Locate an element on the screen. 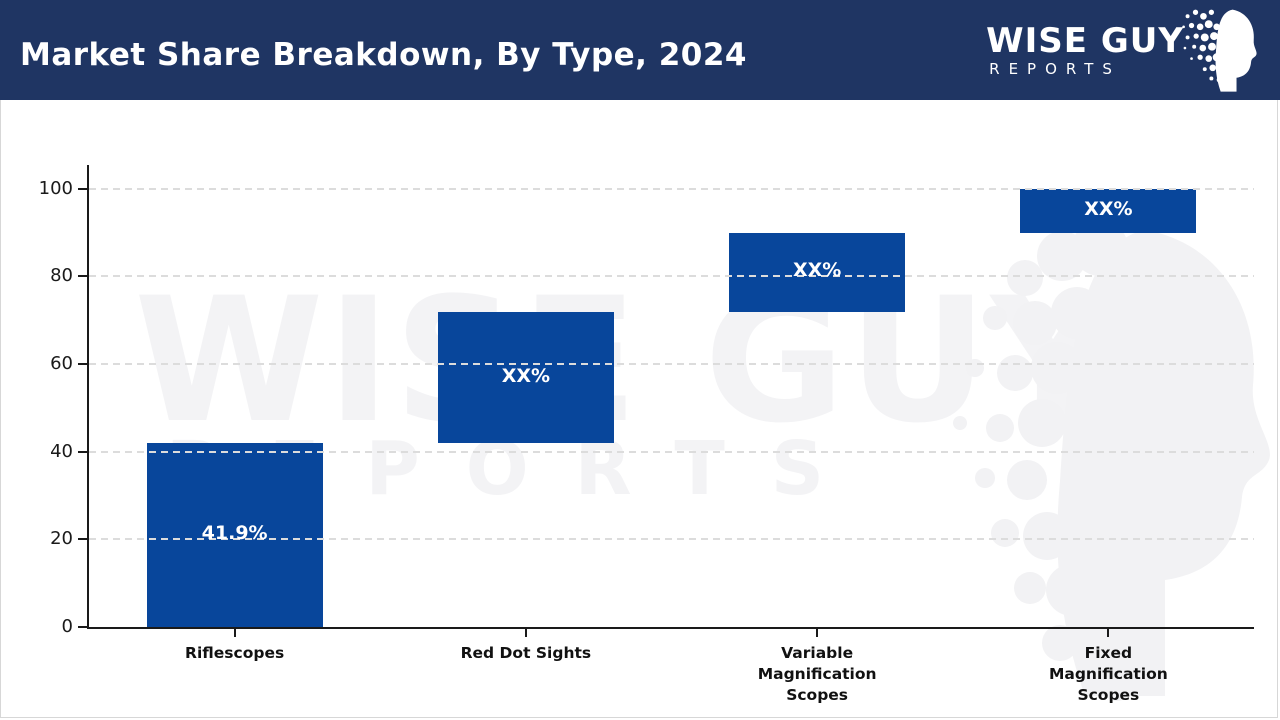  y-tick-label: 60 is located at coordinates (61, 363).